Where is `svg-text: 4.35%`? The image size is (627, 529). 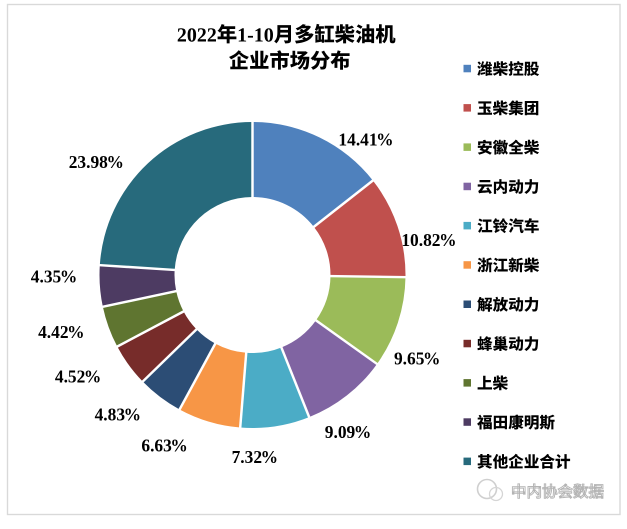 svg-text: 4.35% is located at coordinates (54, 277).